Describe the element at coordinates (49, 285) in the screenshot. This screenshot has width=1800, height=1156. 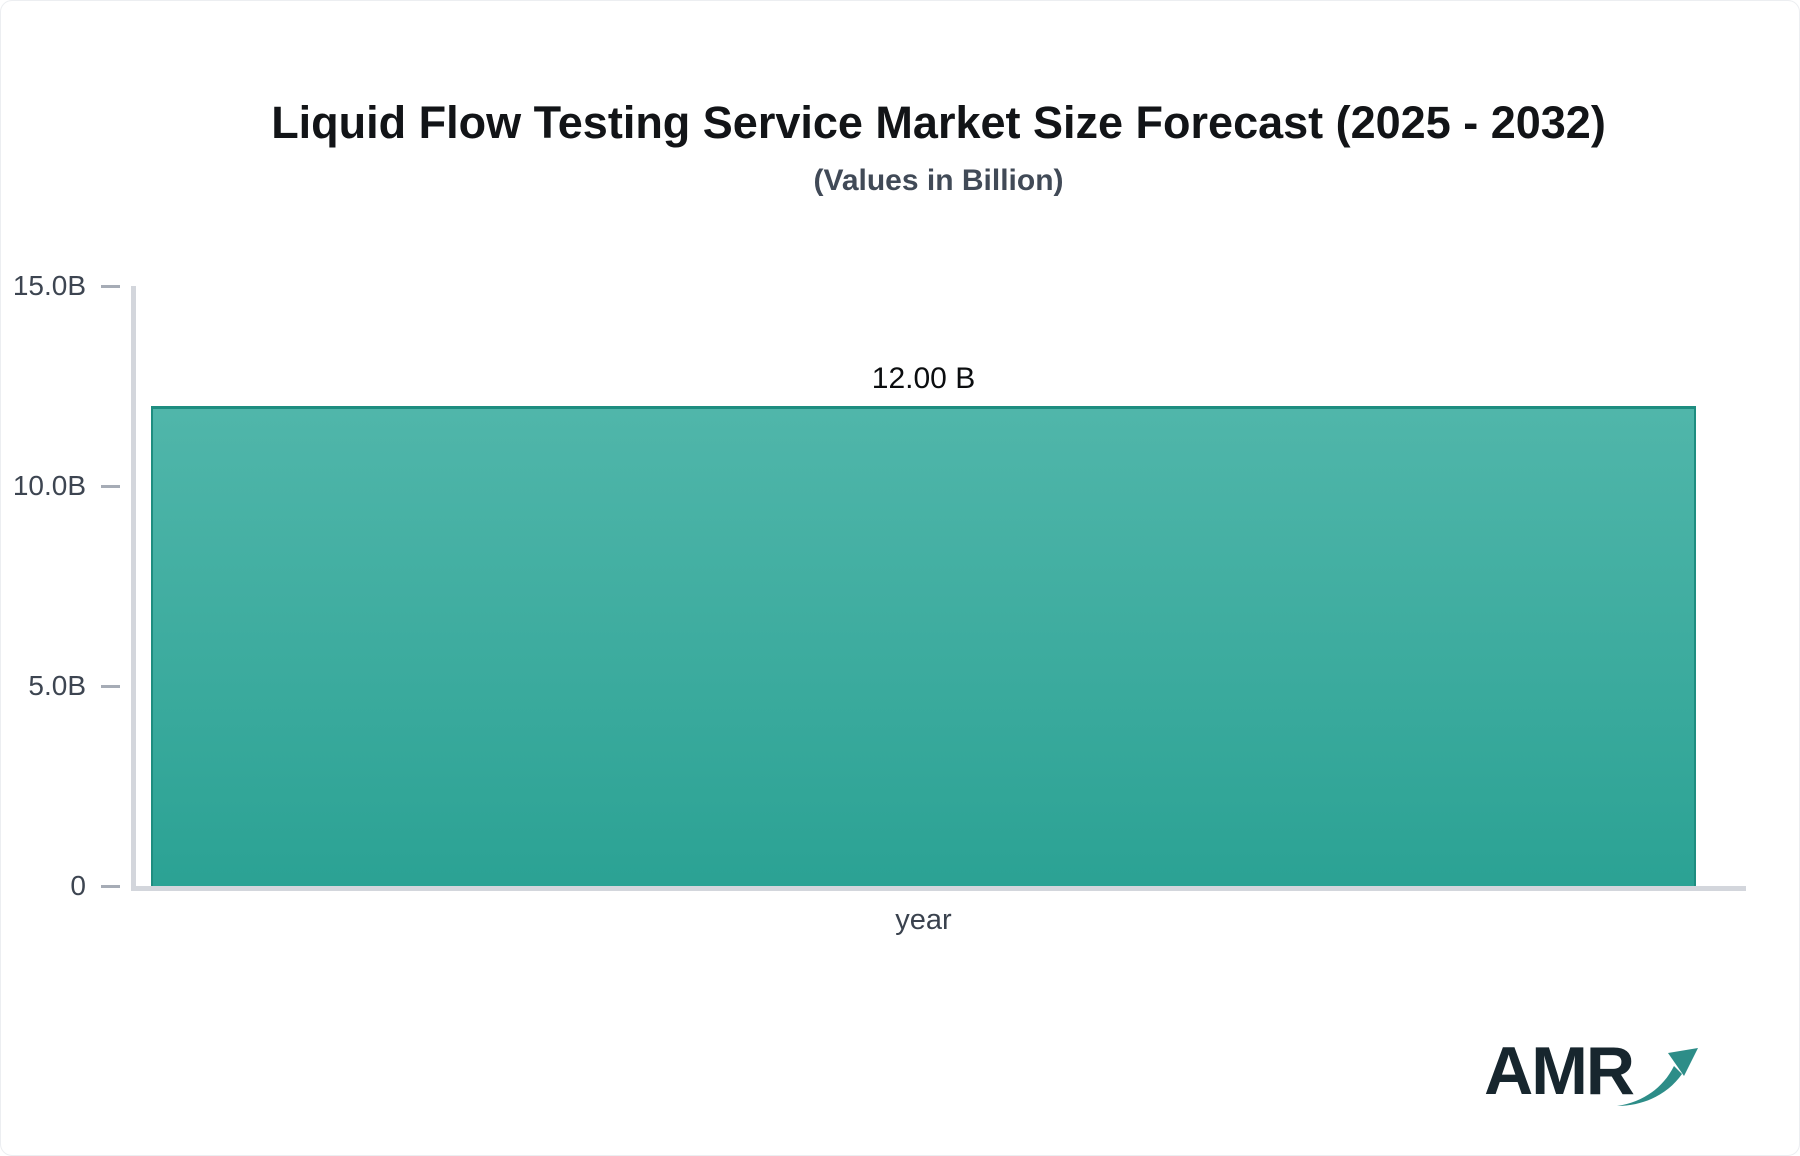
I see `y-tick-label: 15.0B` at that location.